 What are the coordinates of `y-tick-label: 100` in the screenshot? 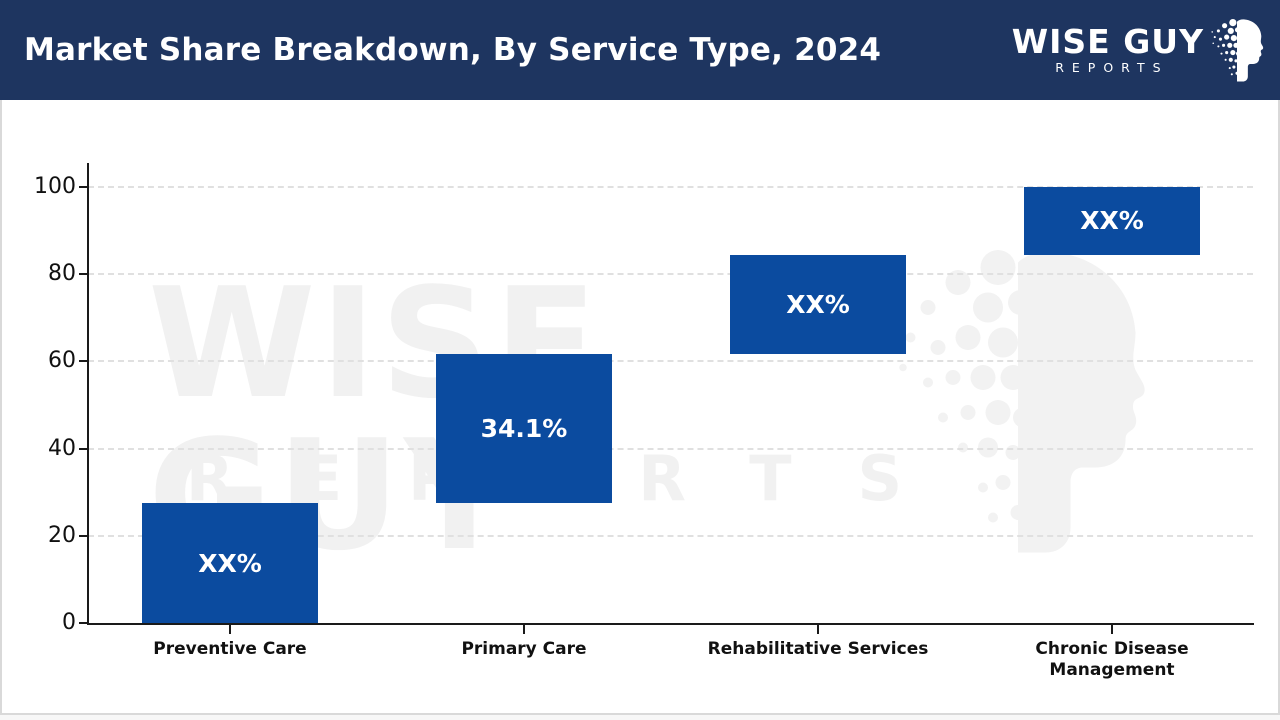 It's located at (55, 186).